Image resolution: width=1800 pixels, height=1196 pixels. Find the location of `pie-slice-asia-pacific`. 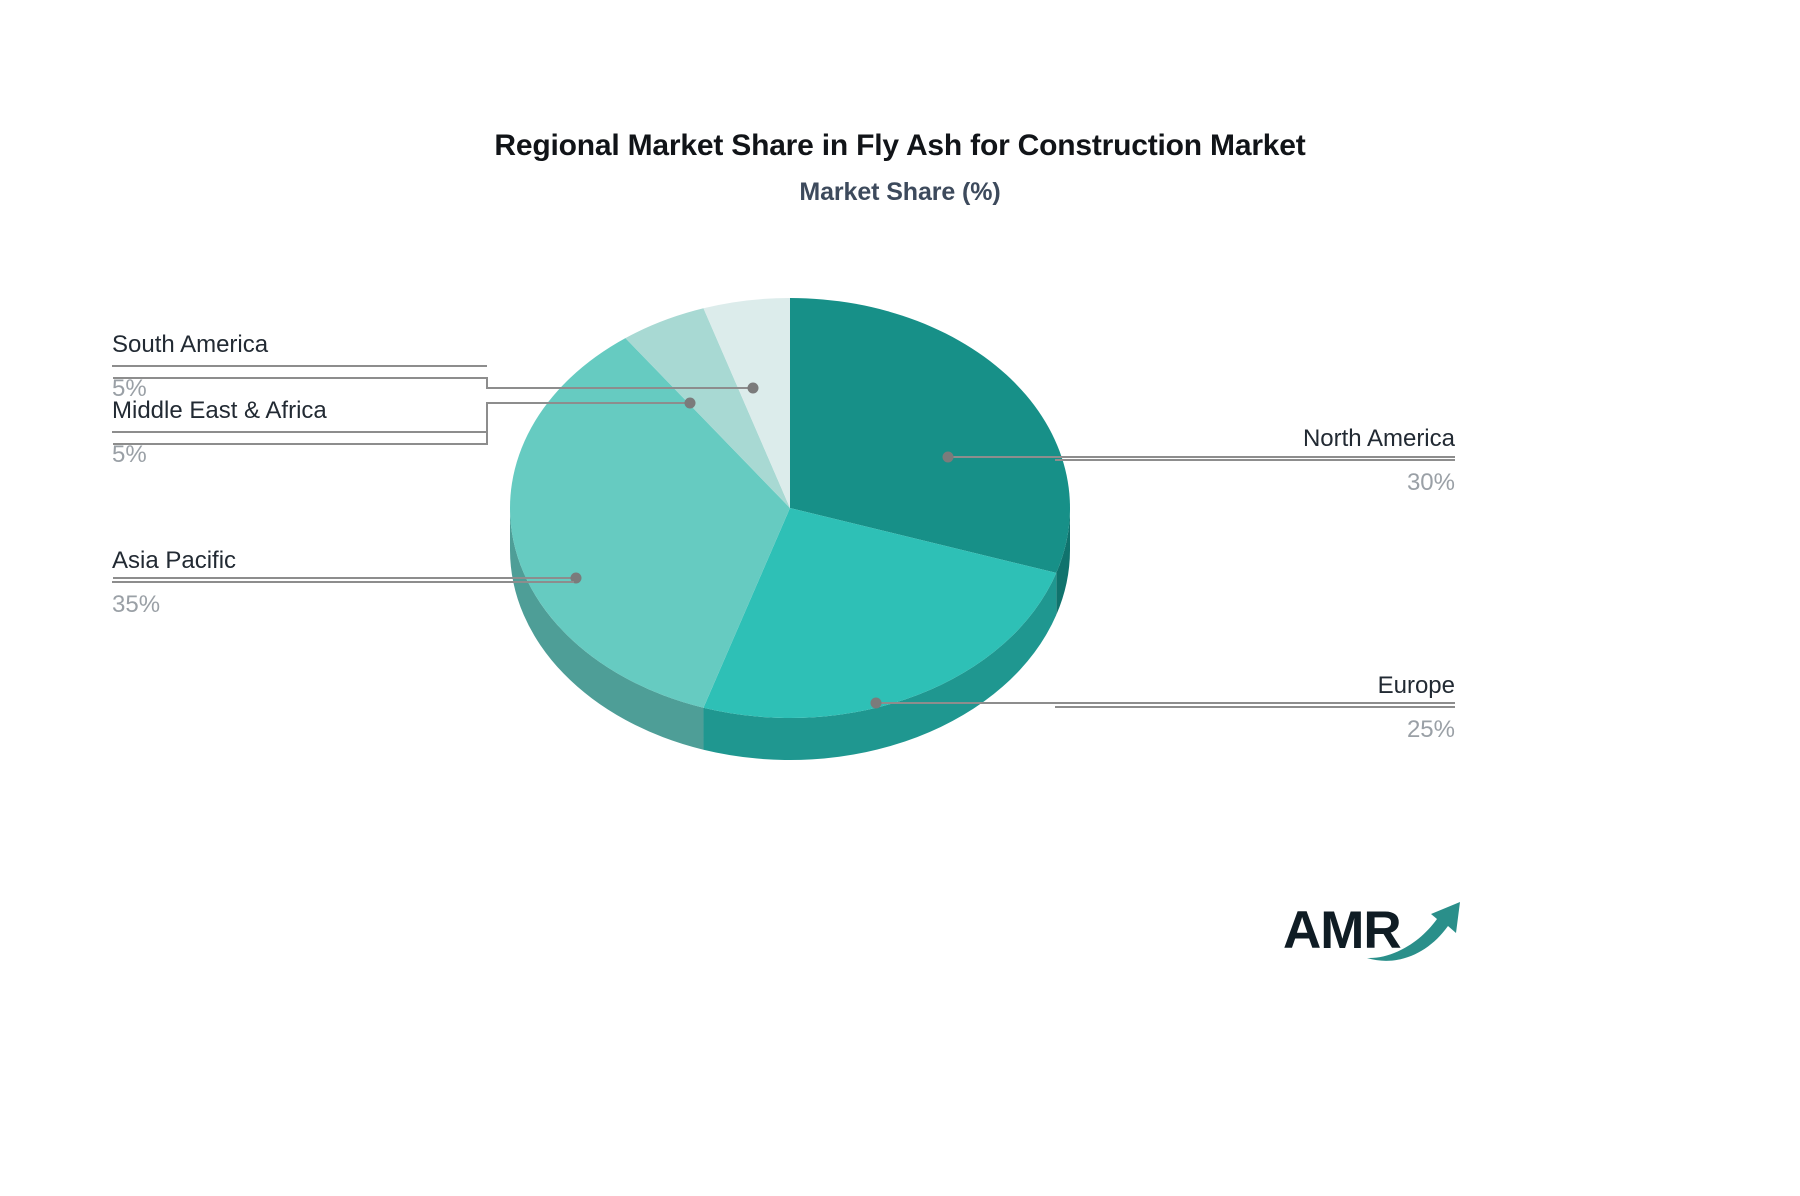

pie-slice-asia-pacific is located at coordinates (650, 523).